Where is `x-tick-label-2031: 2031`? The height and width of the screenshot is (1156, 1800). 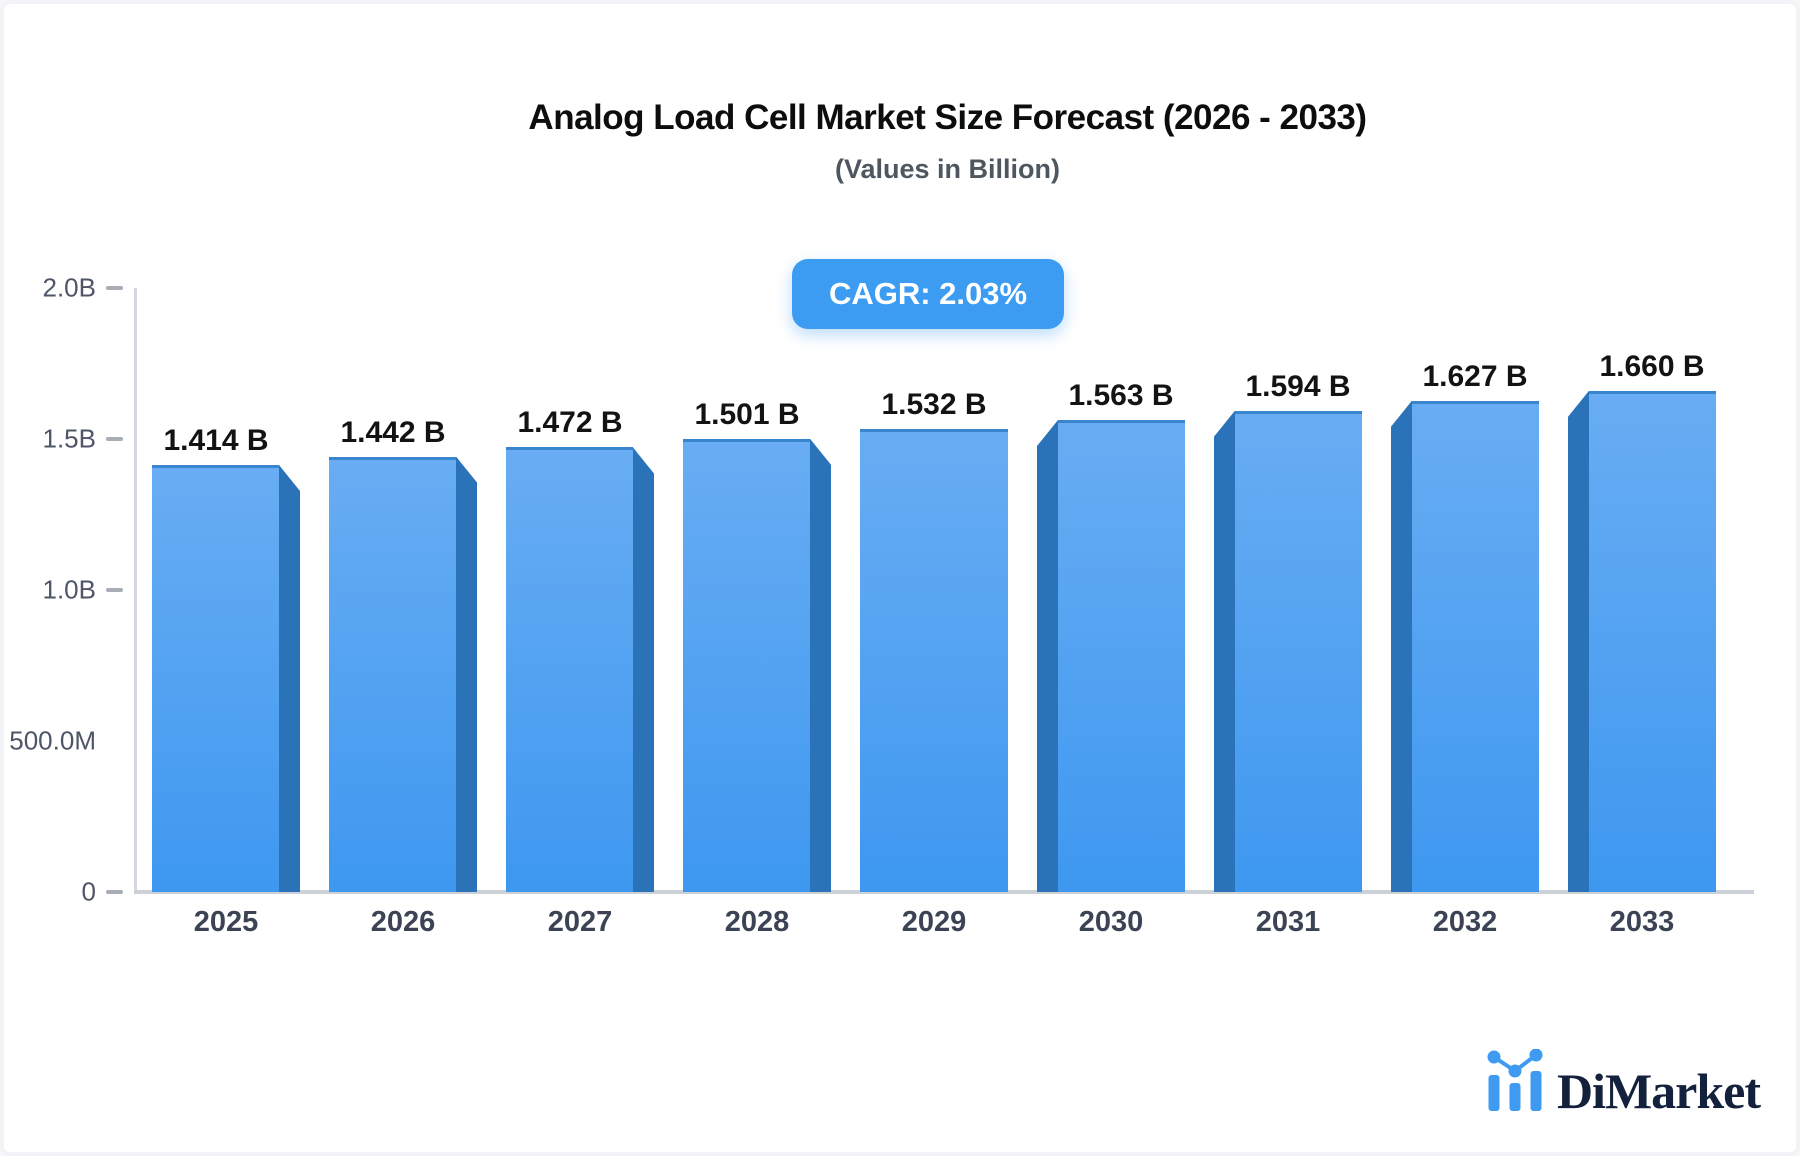
x-tick-label-2031: 2031 is located at coordinates (1288, 922).